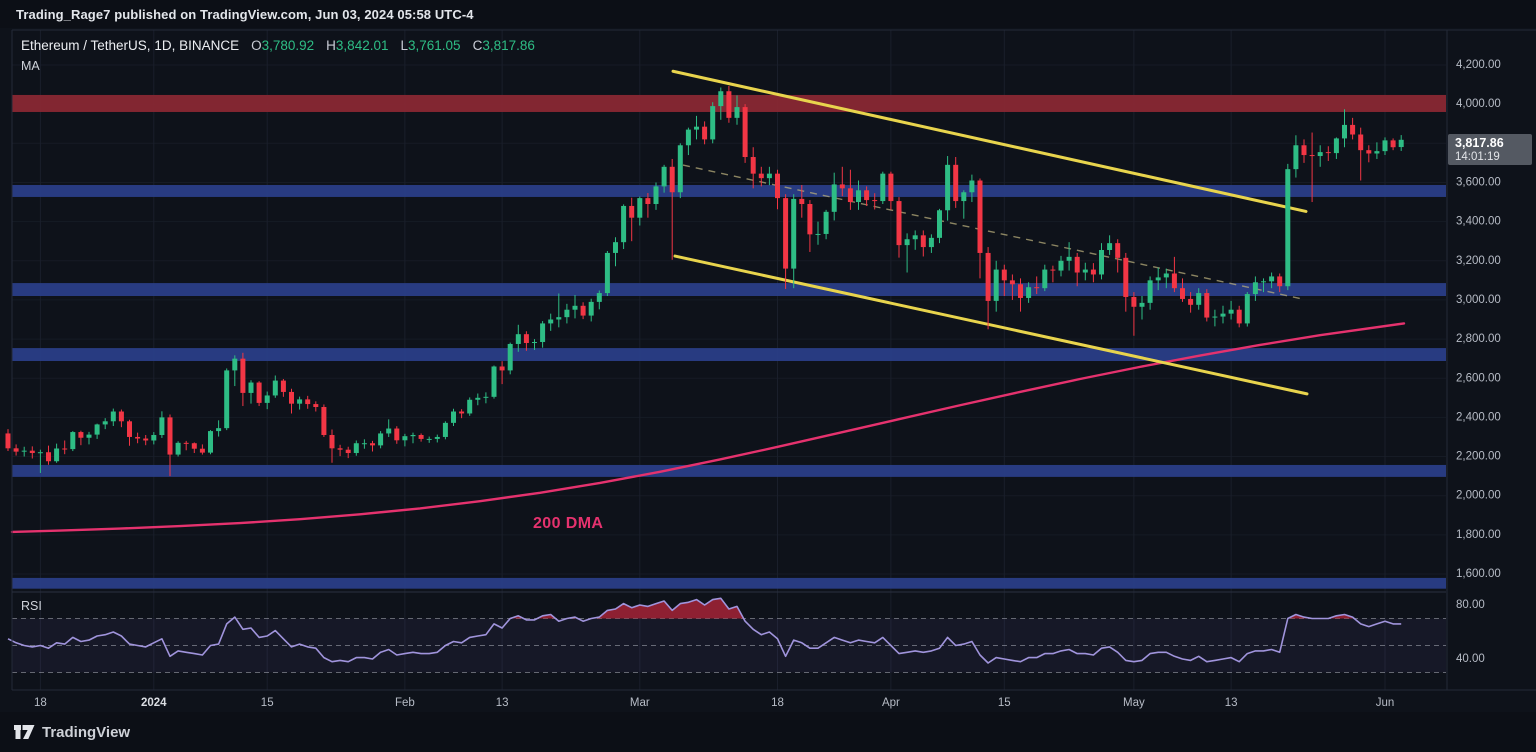 This screenshot has height=752, width=1536. What do you see at coordinates (1478, 300) in the screenshot?
I see `svg-text: 3,000.00` at bounding box center [1478, 300].